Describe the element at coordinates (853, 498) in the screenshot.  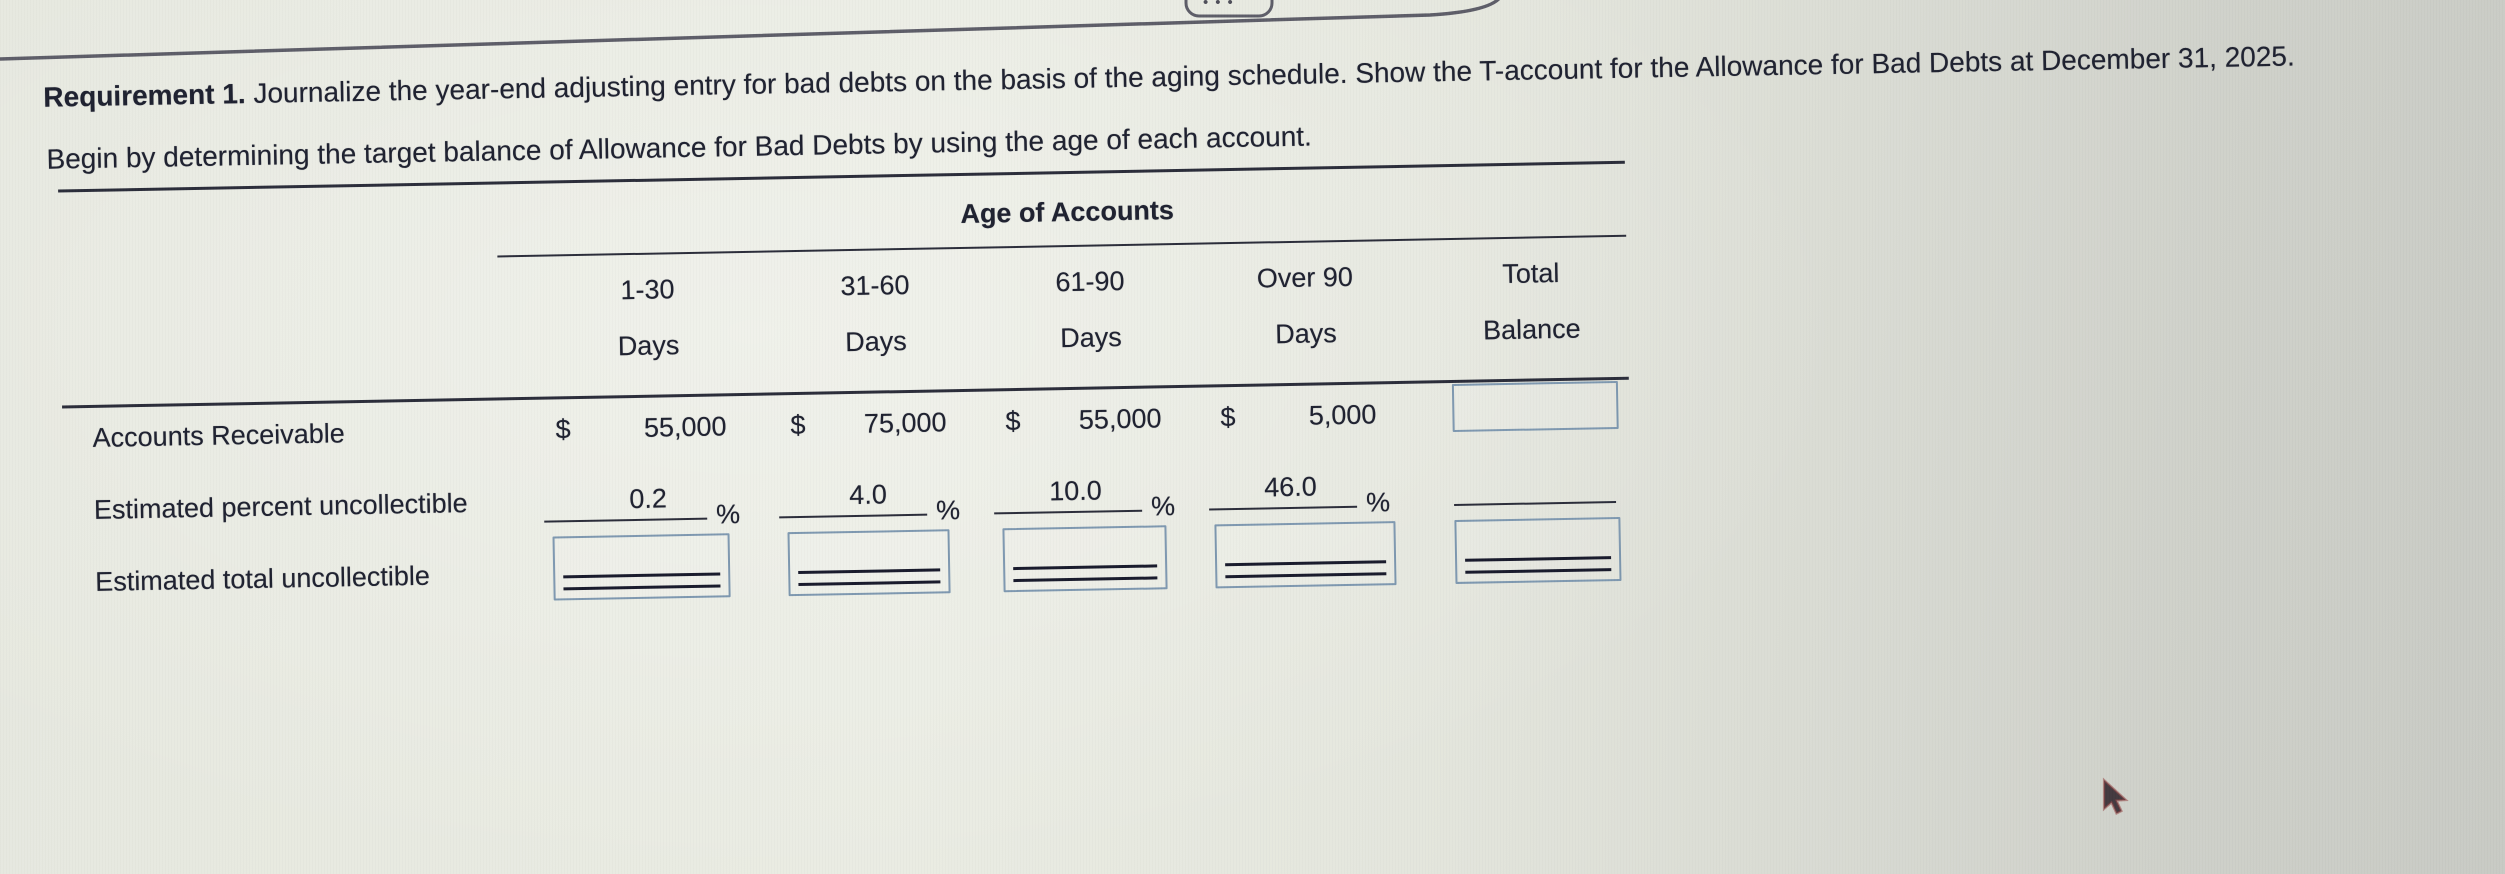
I see `pct-value: 4.0` at that location.